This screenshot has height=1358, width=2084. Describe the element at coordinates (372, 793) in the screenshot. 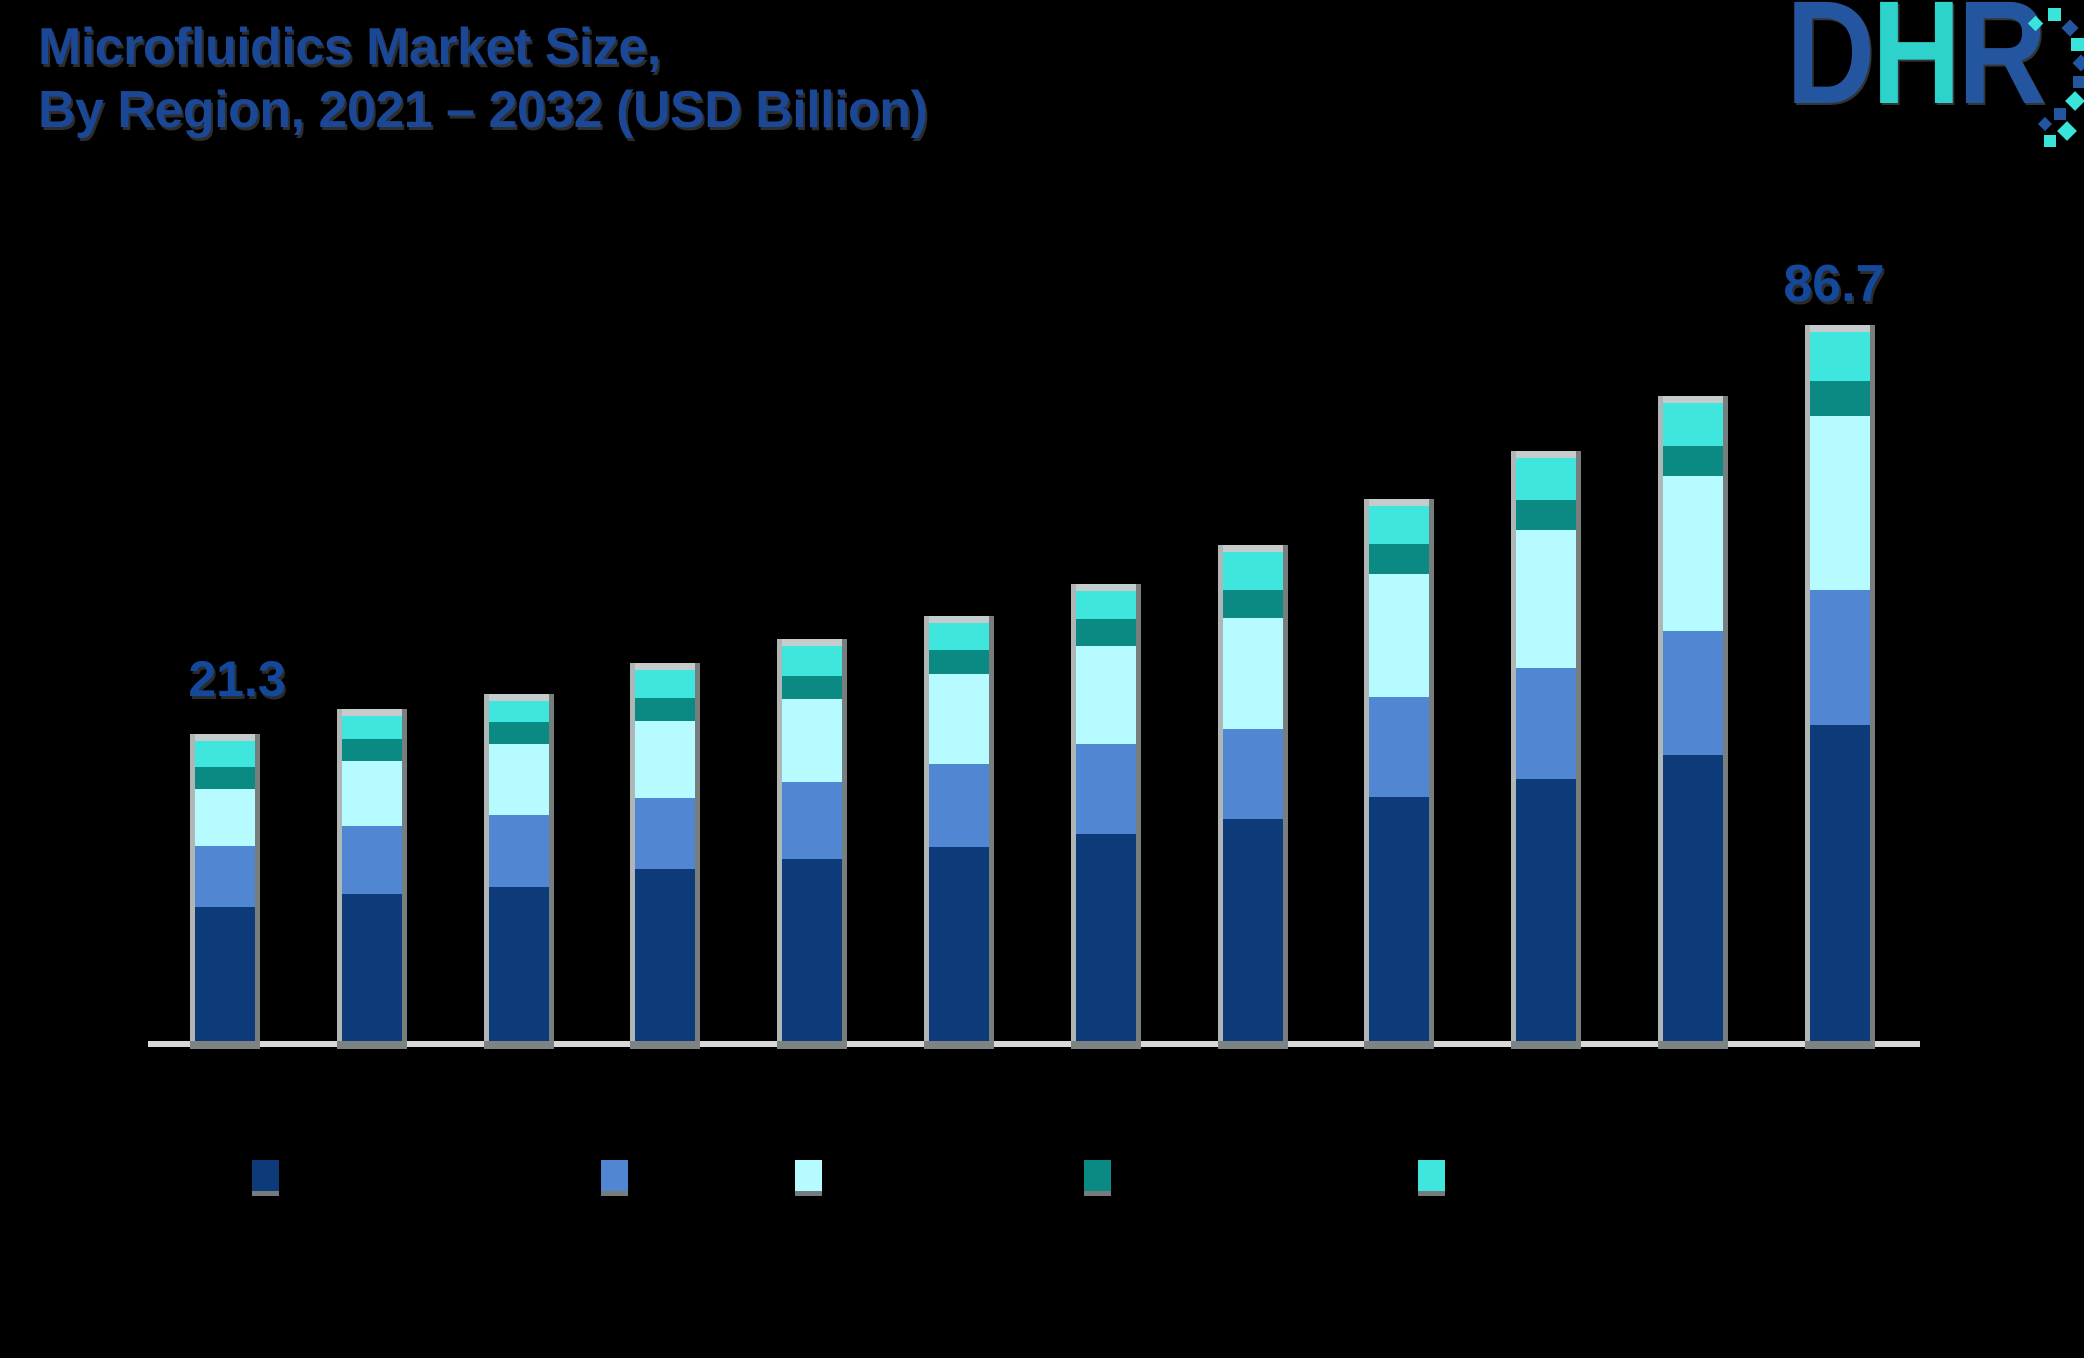

I see `segment-pale-cyan-2022` at that location.